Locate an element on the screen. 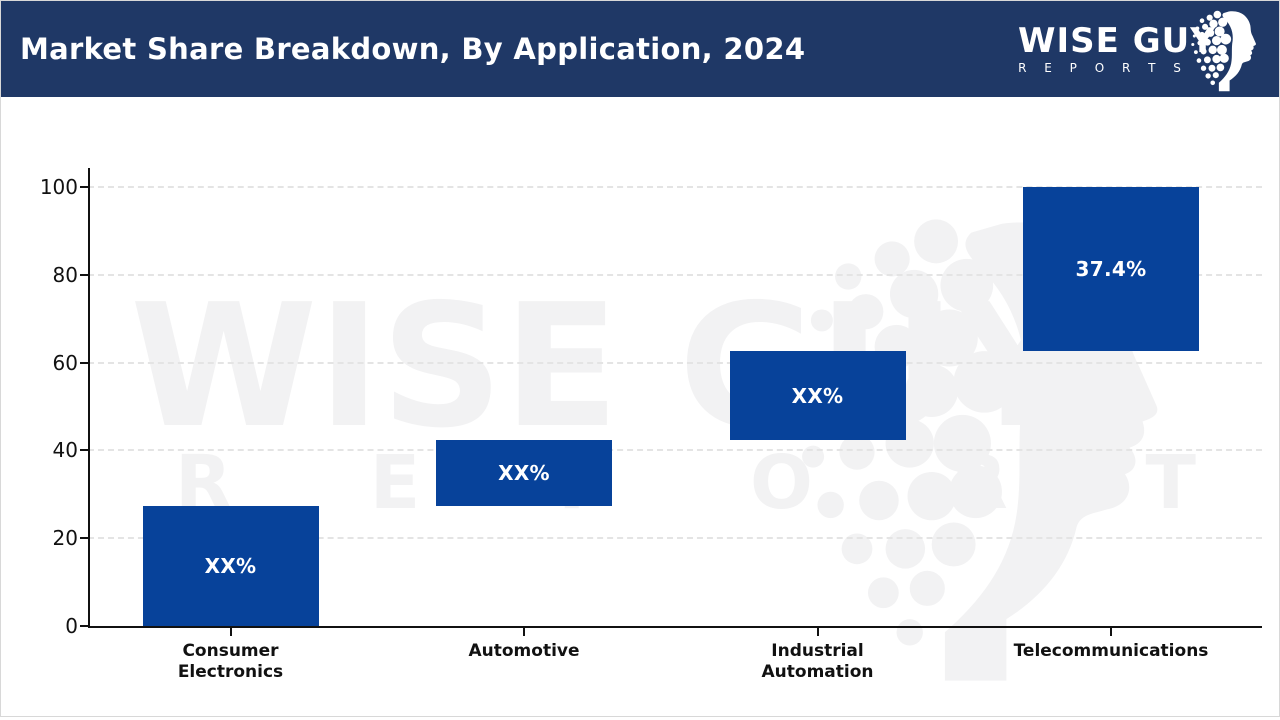 Image resolution: width=1280 pixels, height=720 pixels. logo-dotted-head-icon is located at coordinates (1223, 51).